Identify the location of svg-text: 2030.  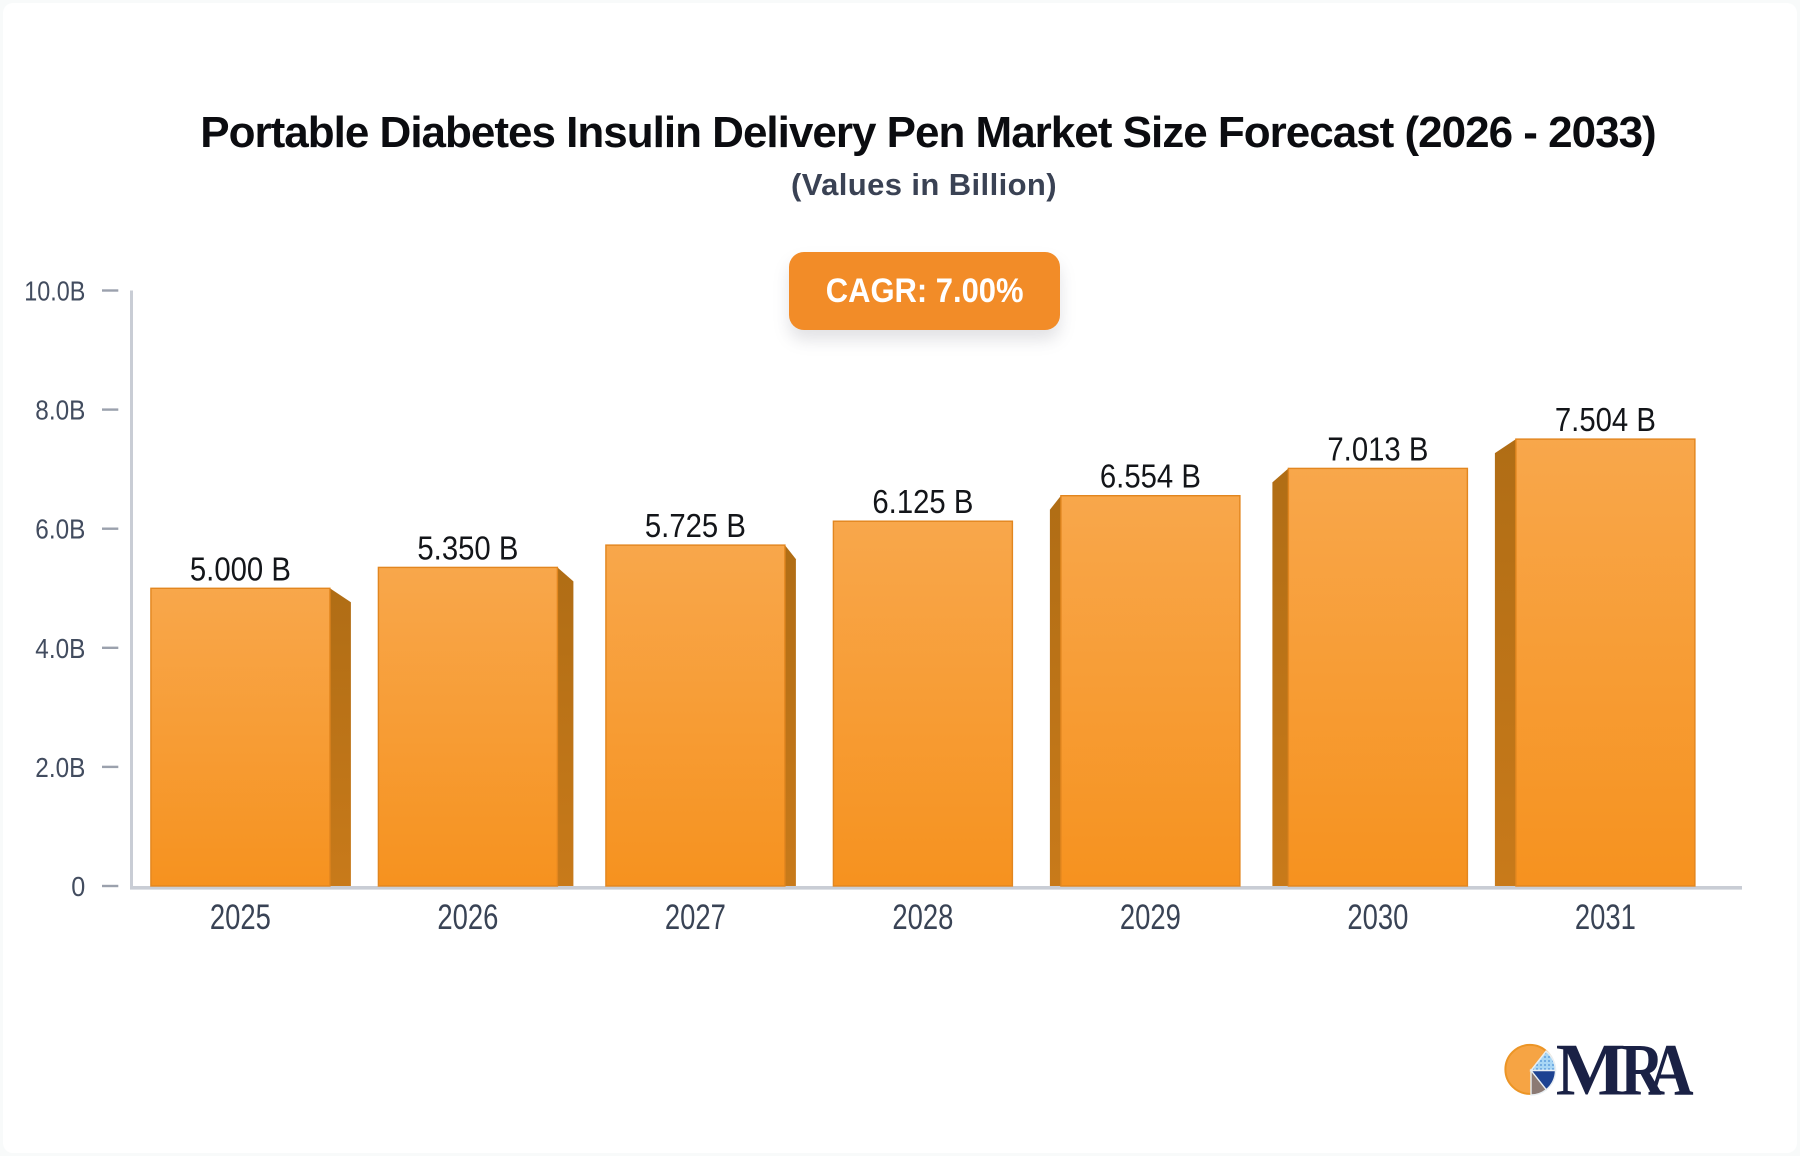
(1377, 917).